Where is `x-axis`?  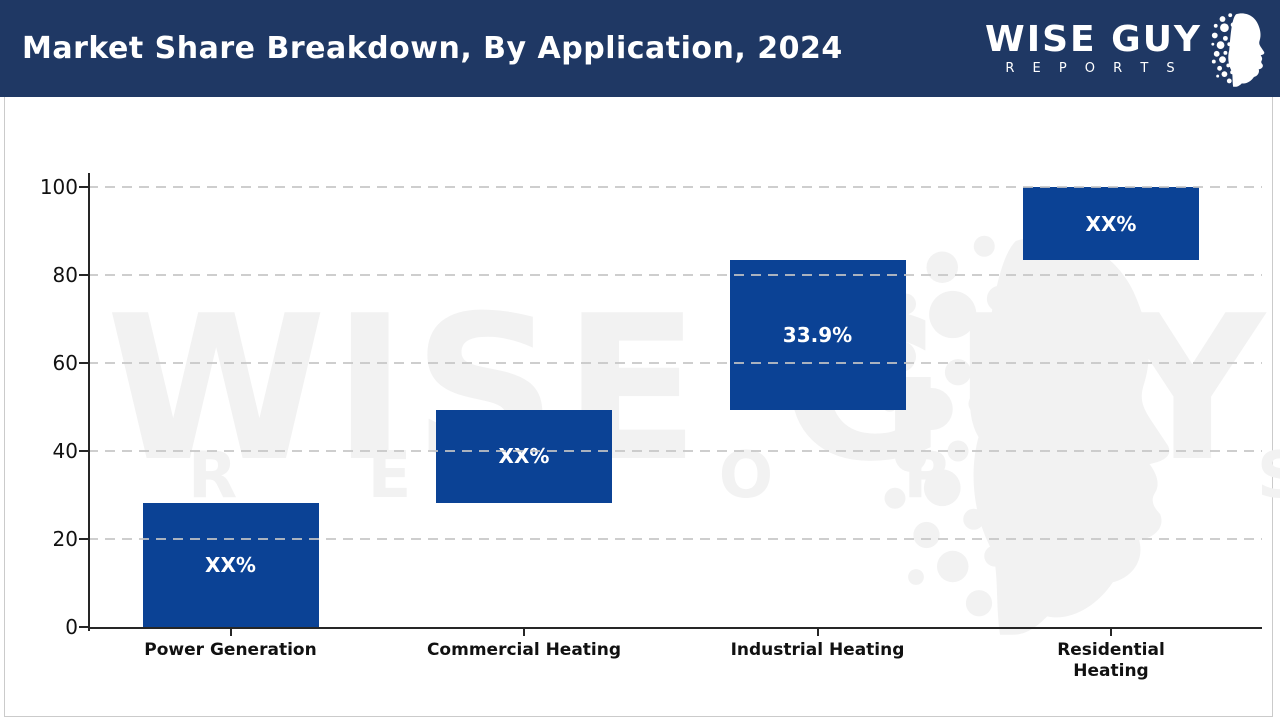
x-axis is located at coordinates (675, 628).